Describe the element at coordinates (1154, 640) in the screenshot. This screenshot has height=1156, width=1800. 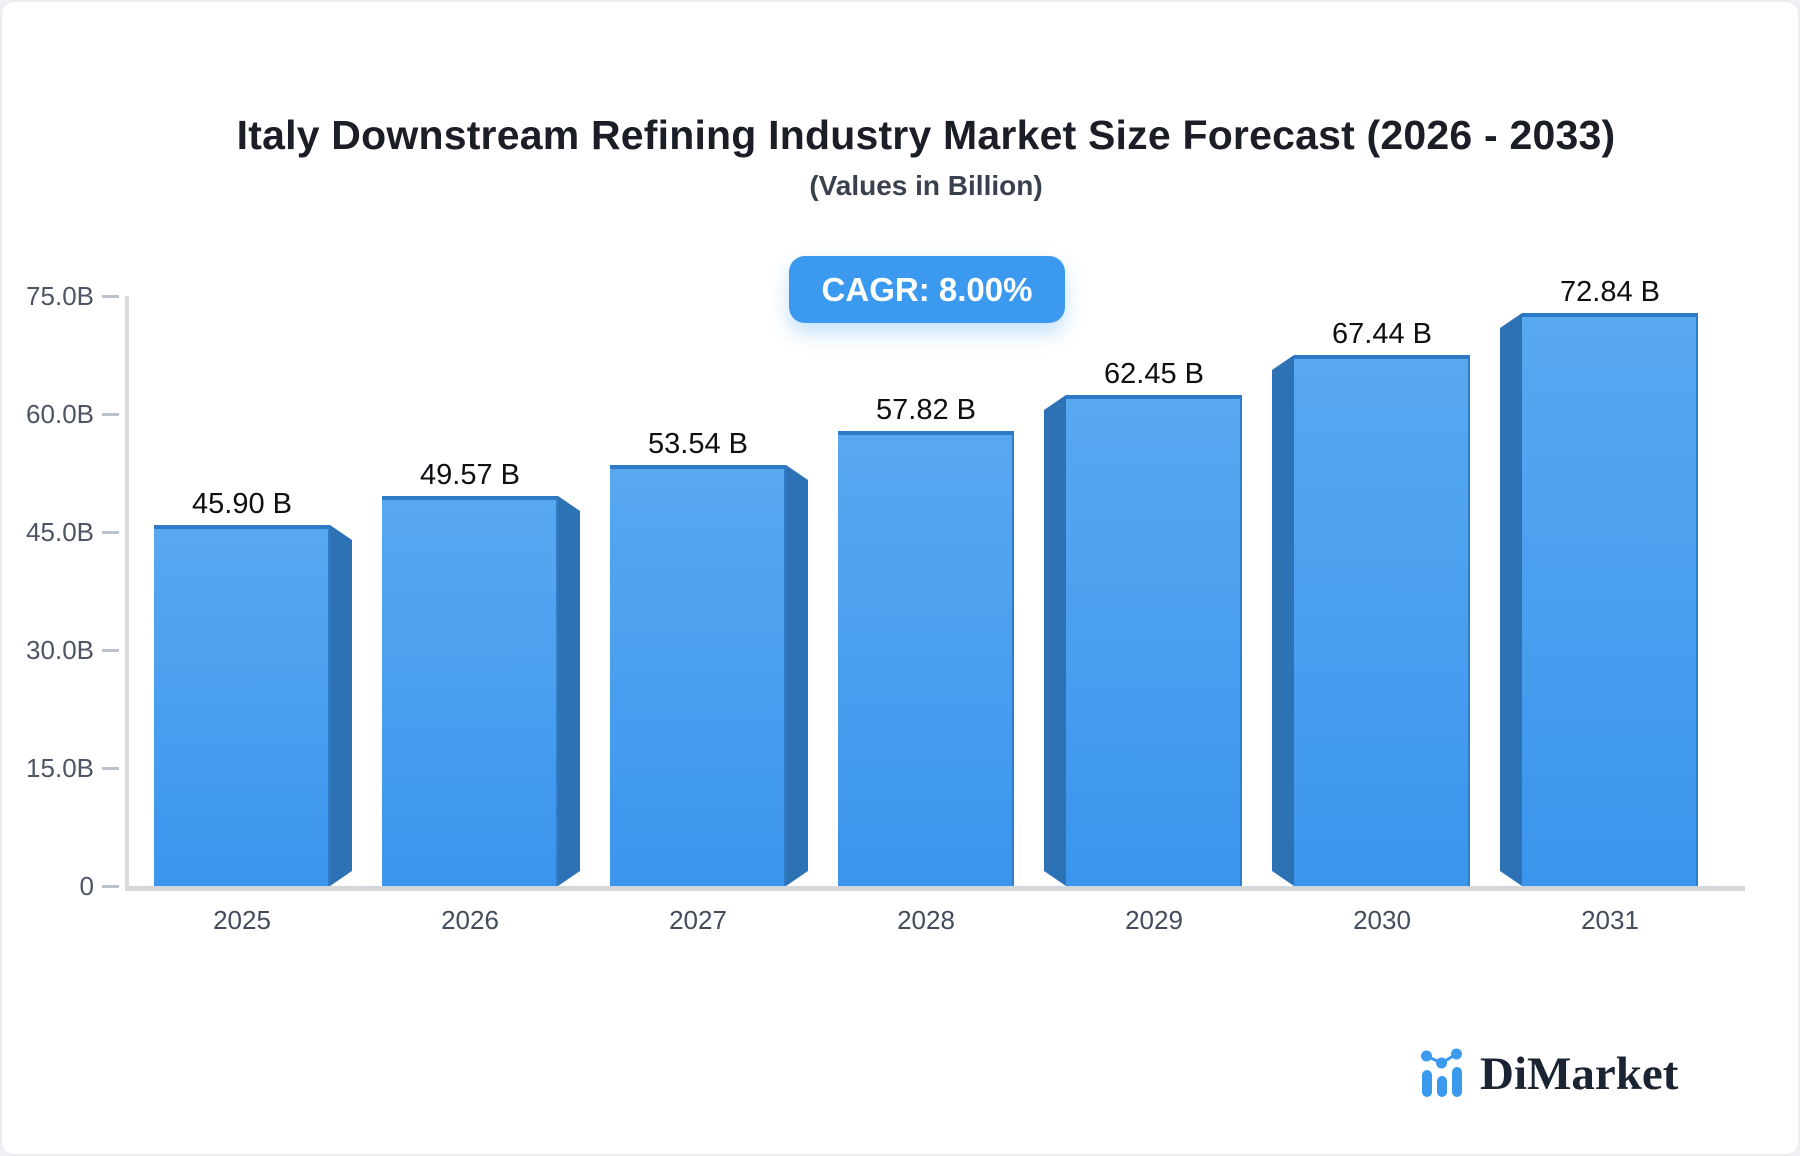
I see `bar-2029` at that location.